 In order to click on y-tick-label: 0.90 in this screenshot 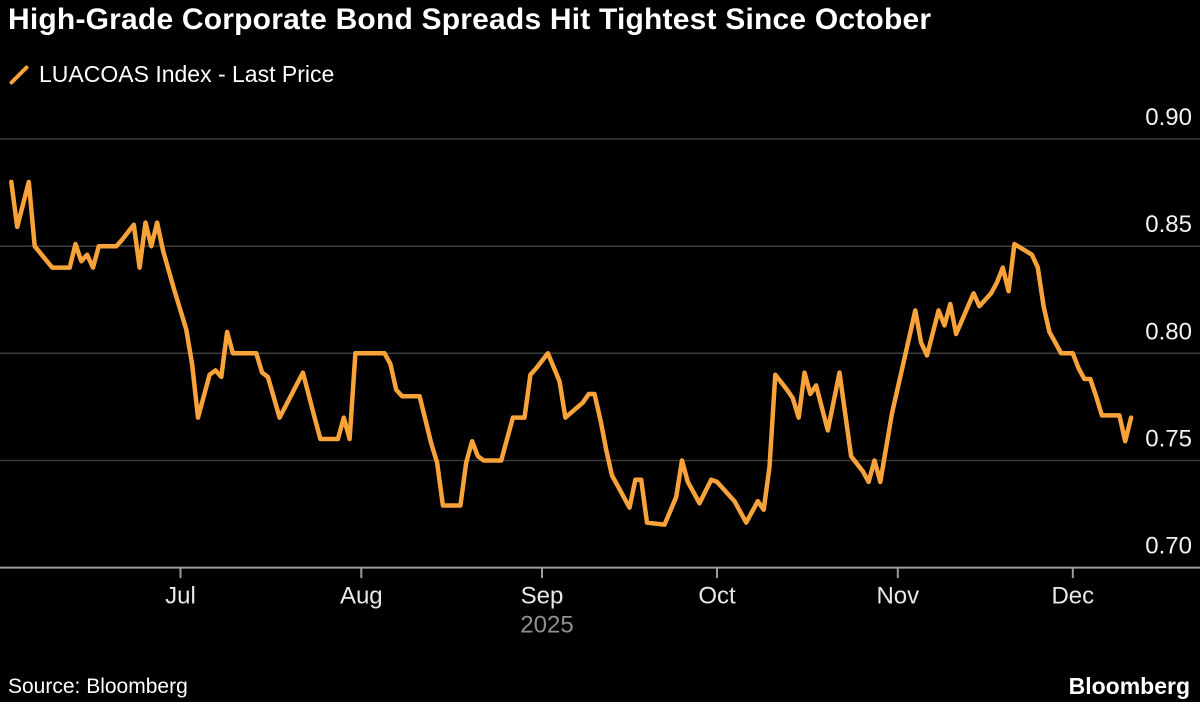, I will do `click(1168, 117)`.